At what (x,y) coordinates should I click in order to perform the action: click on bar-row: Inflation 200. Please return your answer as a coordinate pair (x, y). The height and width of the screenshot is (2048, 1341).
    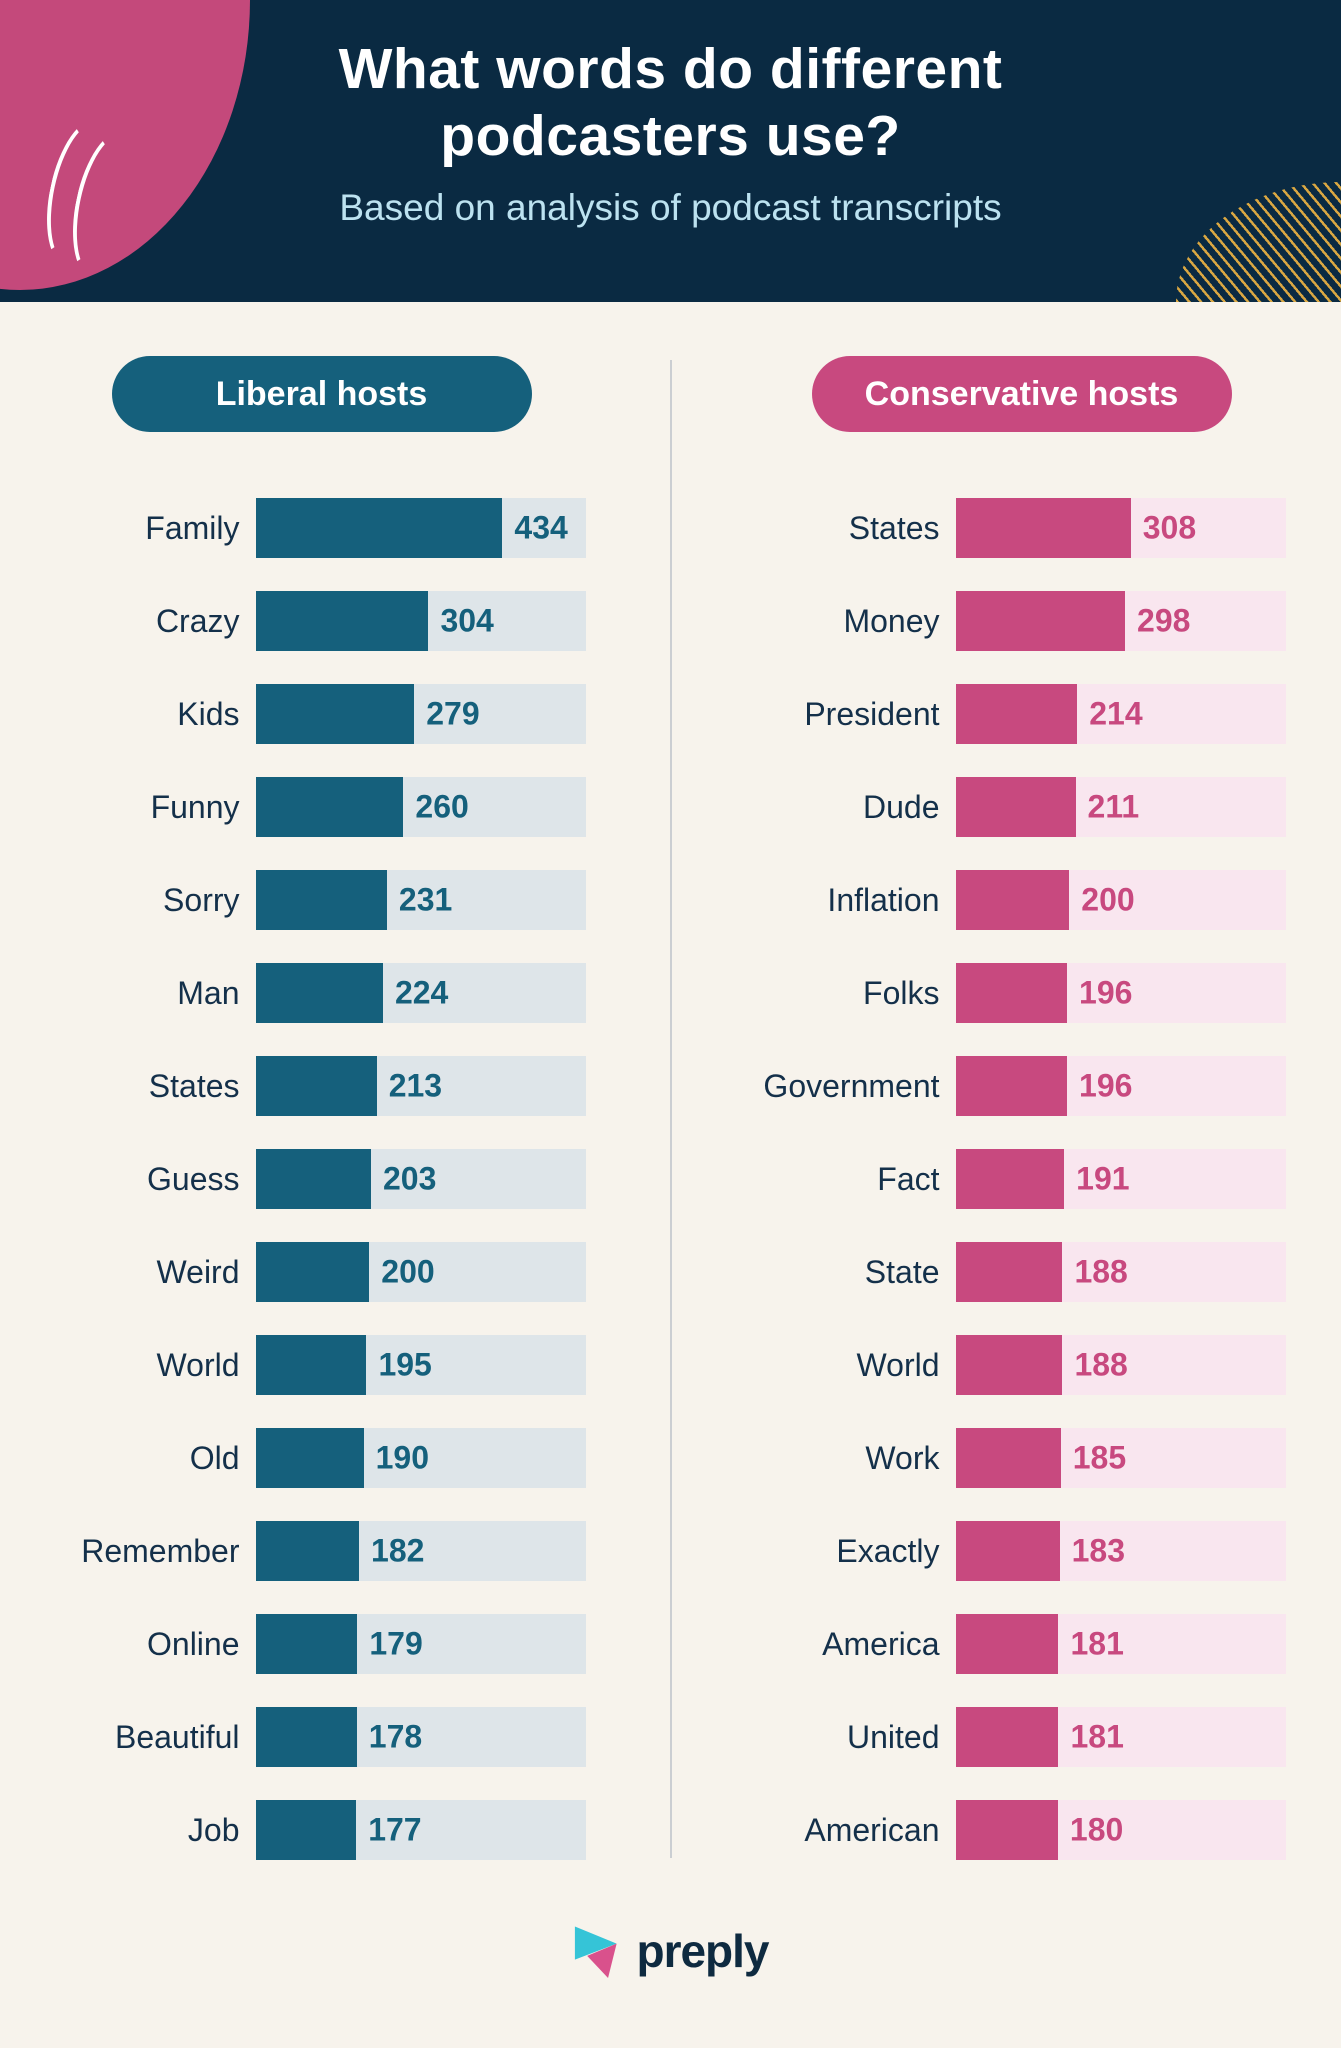
    Looking at the image, I should click on (1021, 900).